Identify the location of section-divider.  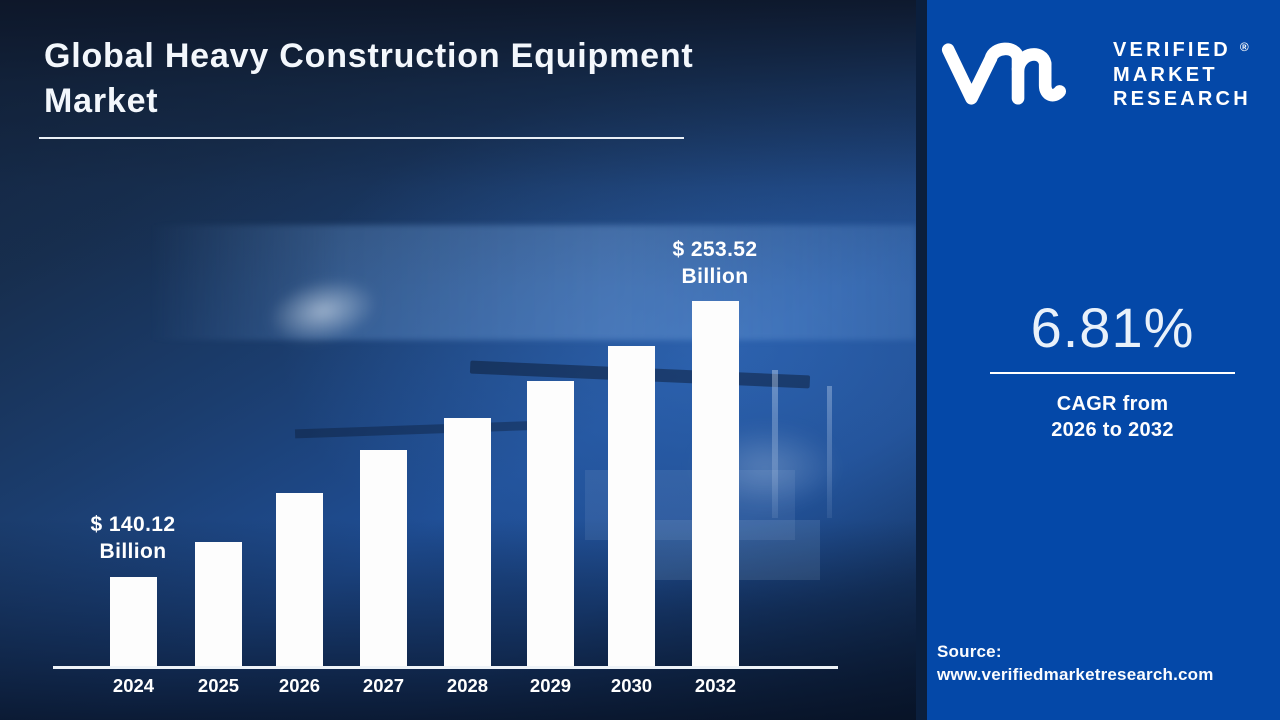
(921, 360).